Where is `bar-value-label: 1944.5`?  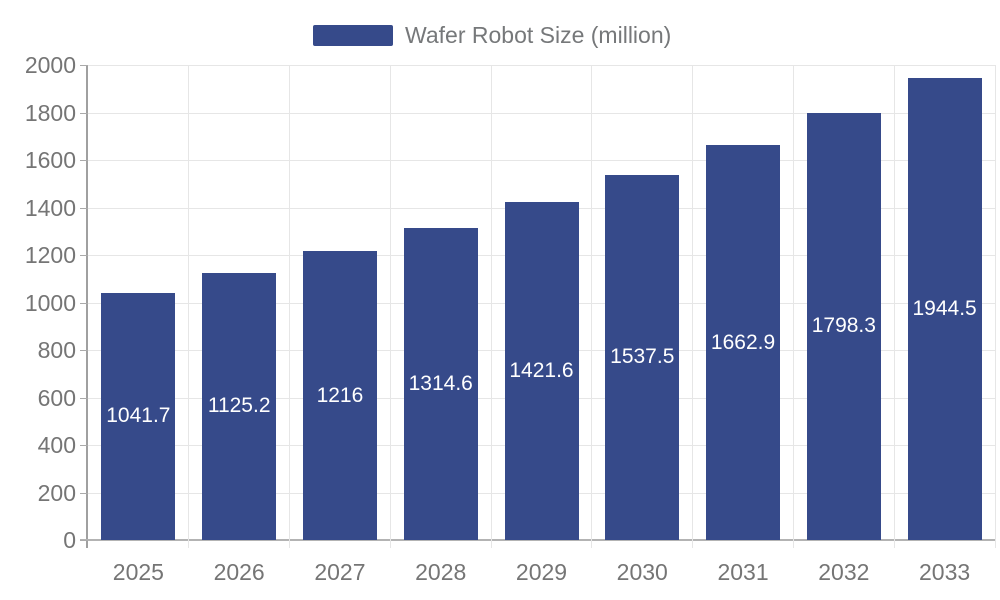
bar-value-label: 1944.5 is located at coordinates (944, 309).